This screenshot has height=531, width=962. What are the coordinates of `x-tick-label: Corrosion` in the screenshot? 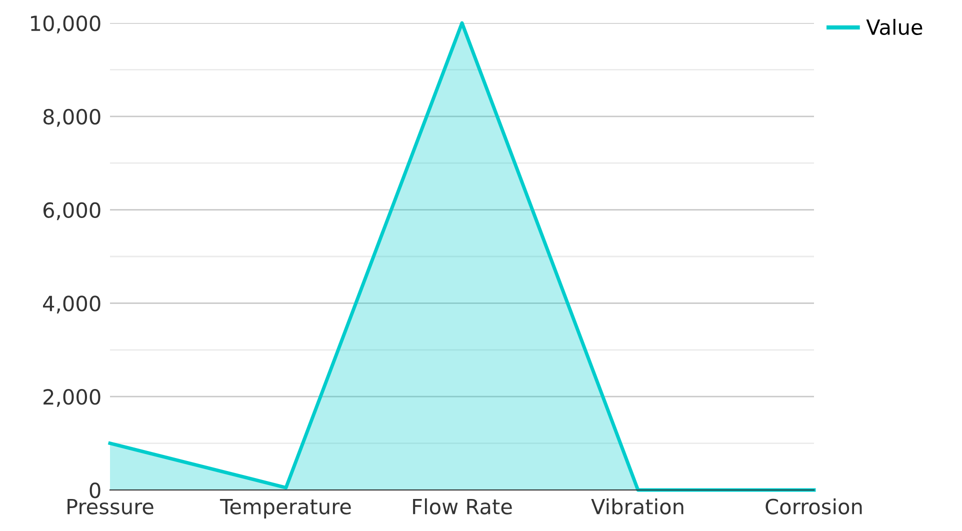 It's located at (814, 506).